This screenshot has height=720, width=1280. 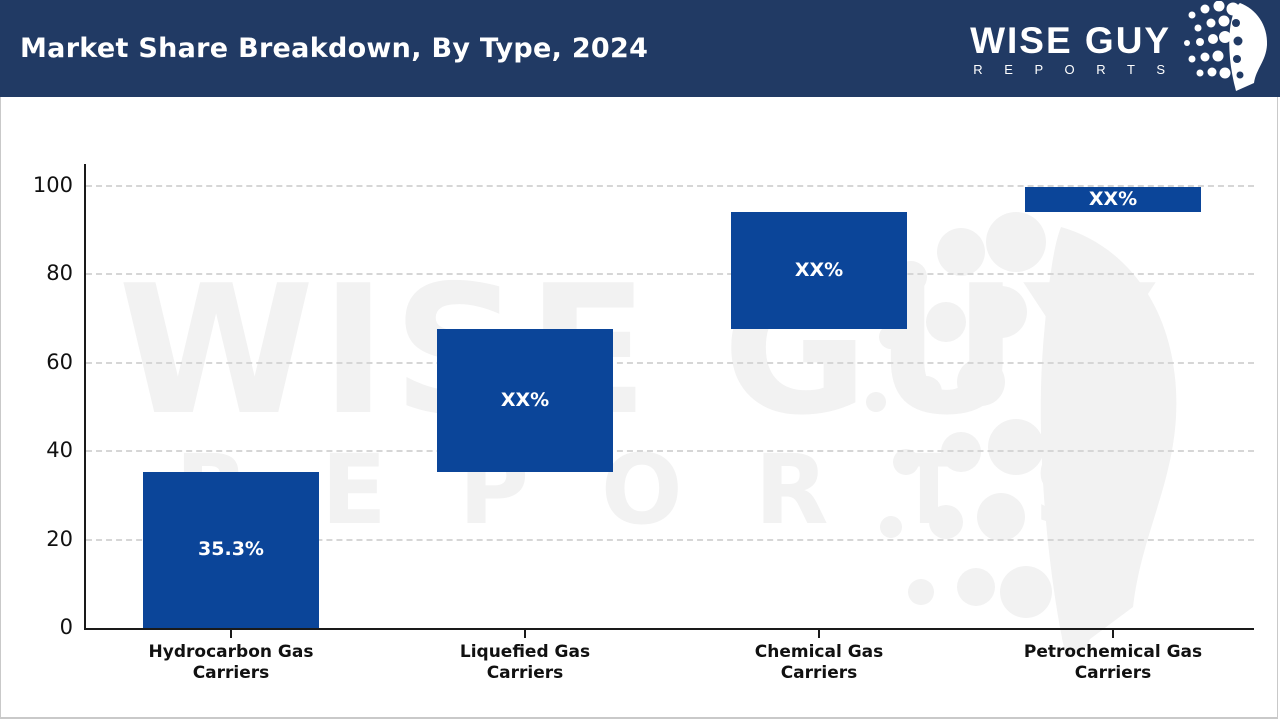 What do you see at coordinates (59, 361) in the screenshot?
I see `y-tick-label: 60` at bounding box center [59, 361].